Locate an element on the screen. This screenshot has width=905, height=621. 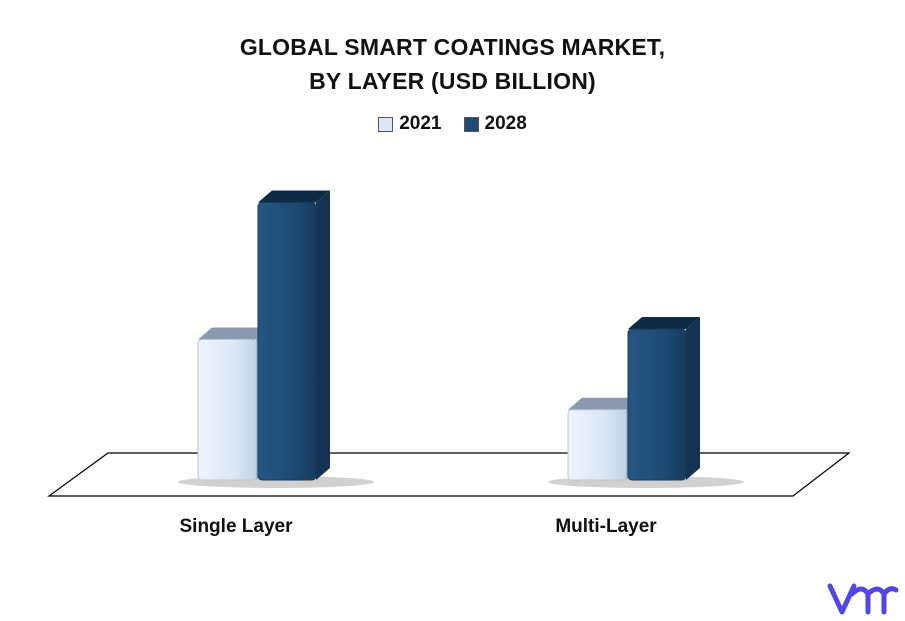
bar-2028-single-layer is located at coordinates (293, 335).